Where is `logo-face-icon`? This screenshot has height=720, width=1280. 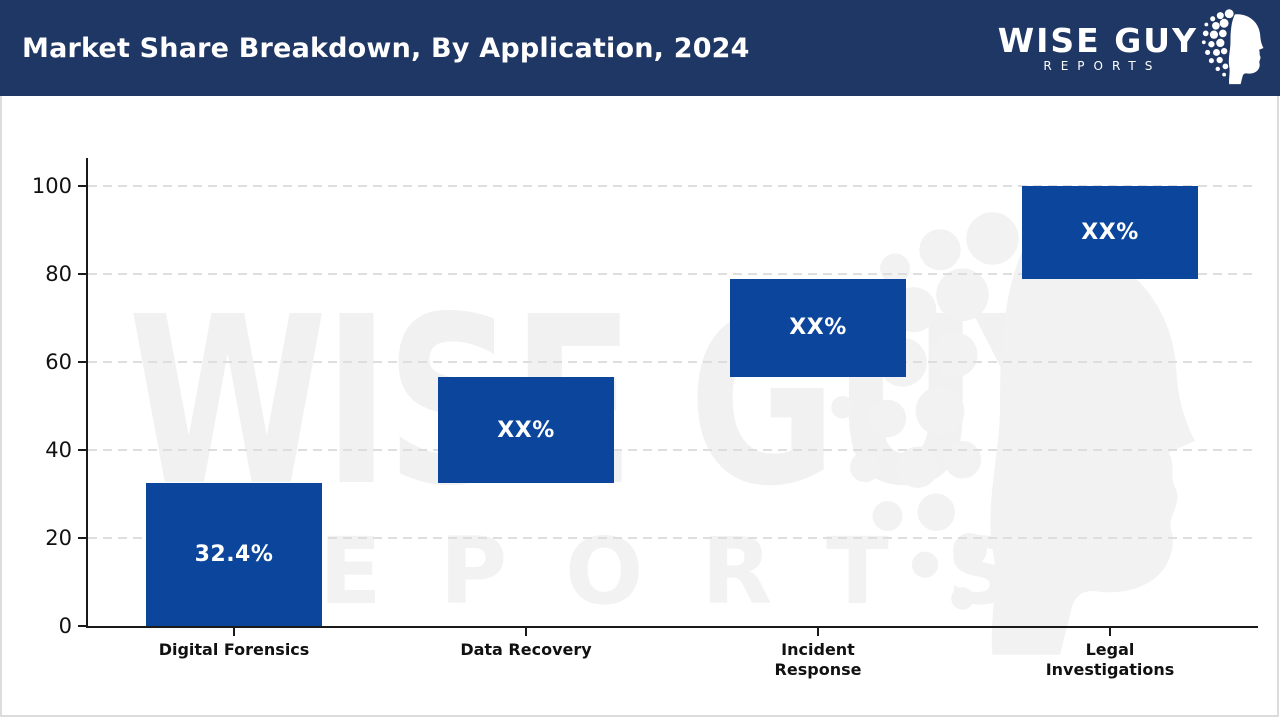
logo-face-icon is located at coordinates (1232, 47).